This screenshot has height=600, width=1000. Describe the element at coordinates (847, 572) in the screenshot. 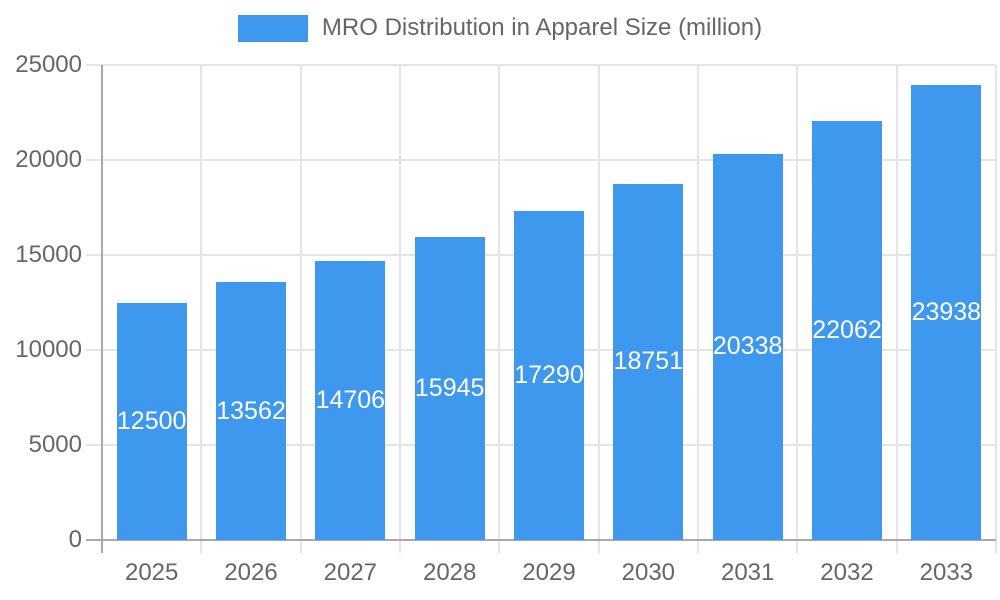

I see `x-axis-tick-label-2032: 2032` at that location.